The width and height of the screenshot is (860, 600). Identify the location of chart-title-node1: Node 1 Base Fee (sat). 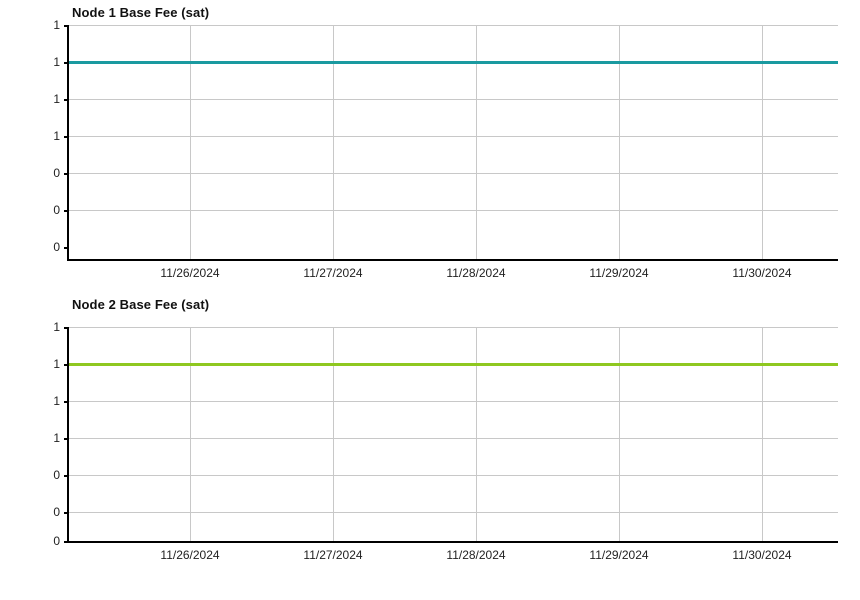
(141, 12).